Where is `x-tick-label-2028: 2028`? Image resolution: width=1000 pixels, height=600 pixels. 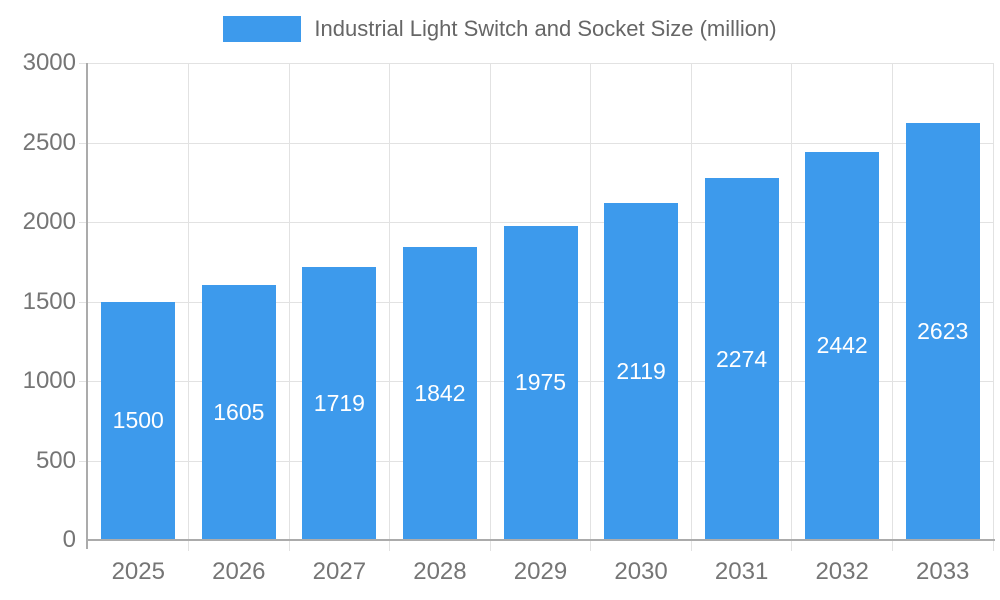
x-tick-label-2028: 2028 is located at coordinates (440, 571).